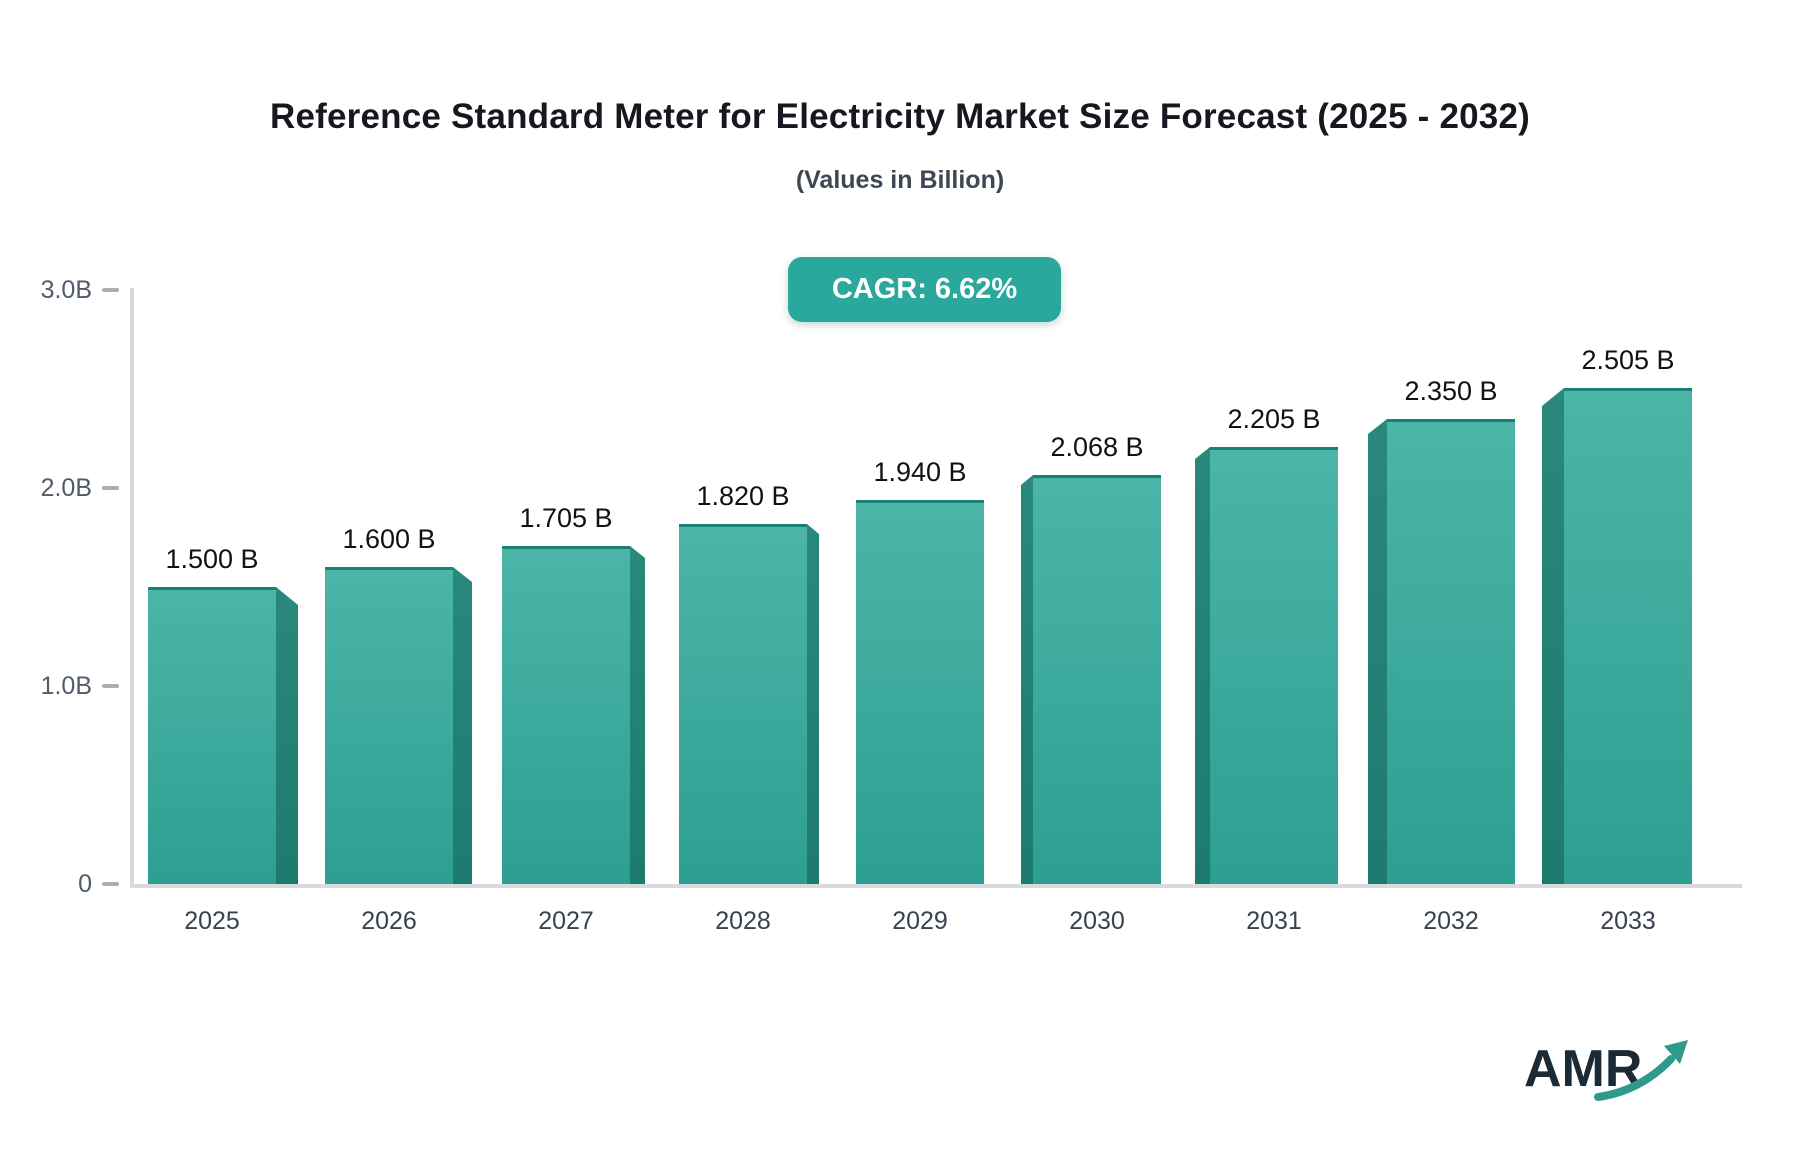  I want to click on y-axis-tick-label: 3.0B, so click(66, 290).